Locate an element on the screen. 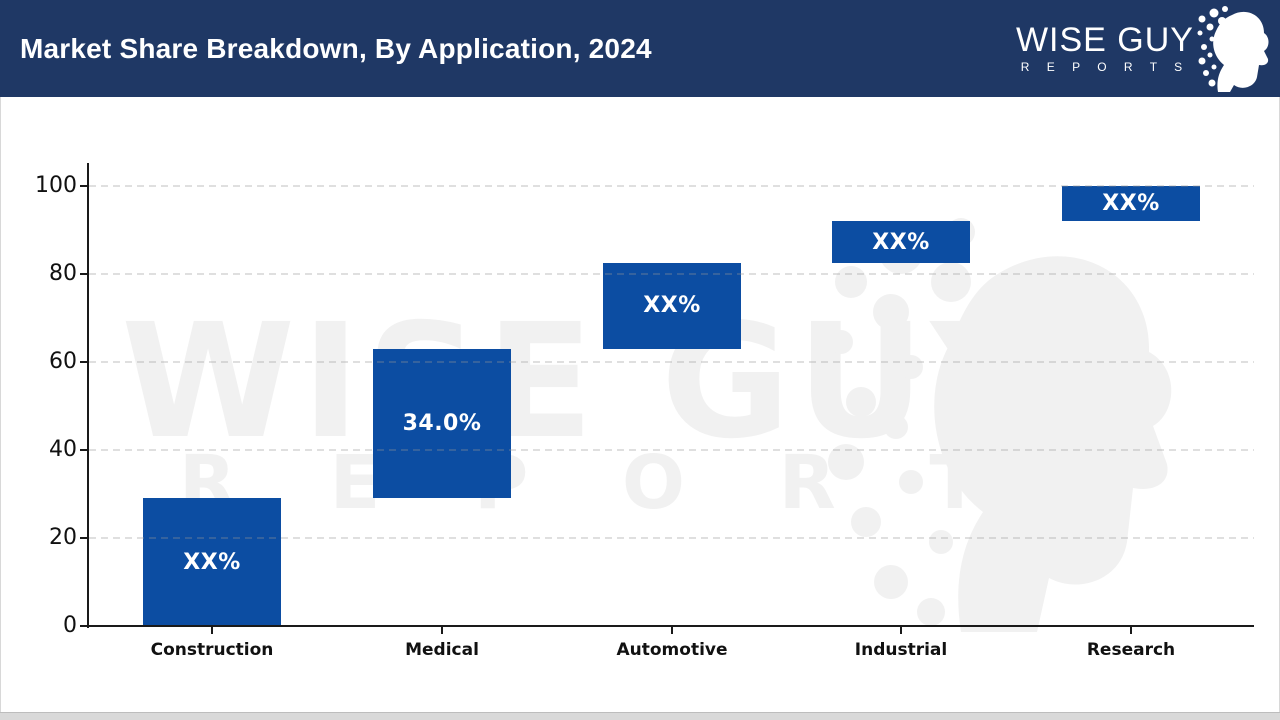  y-axis-line is located at coordinates (88, 395).